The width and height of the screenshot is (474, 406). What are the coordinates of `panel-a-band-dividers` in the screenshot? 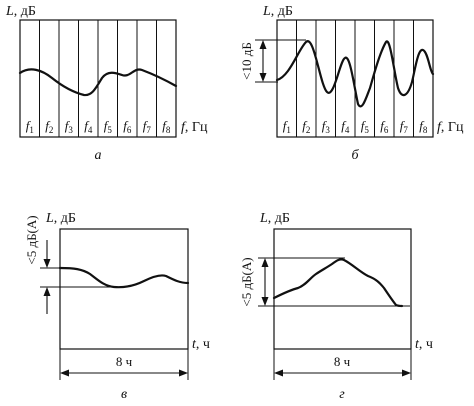 It's located at (98, 78).